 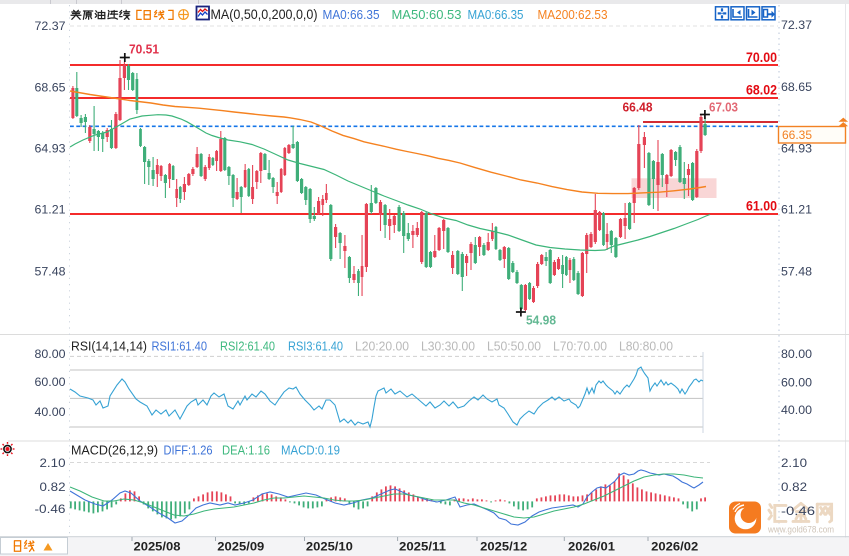 I want to click on svg-text: 61.00, so click(x=761, y=206).